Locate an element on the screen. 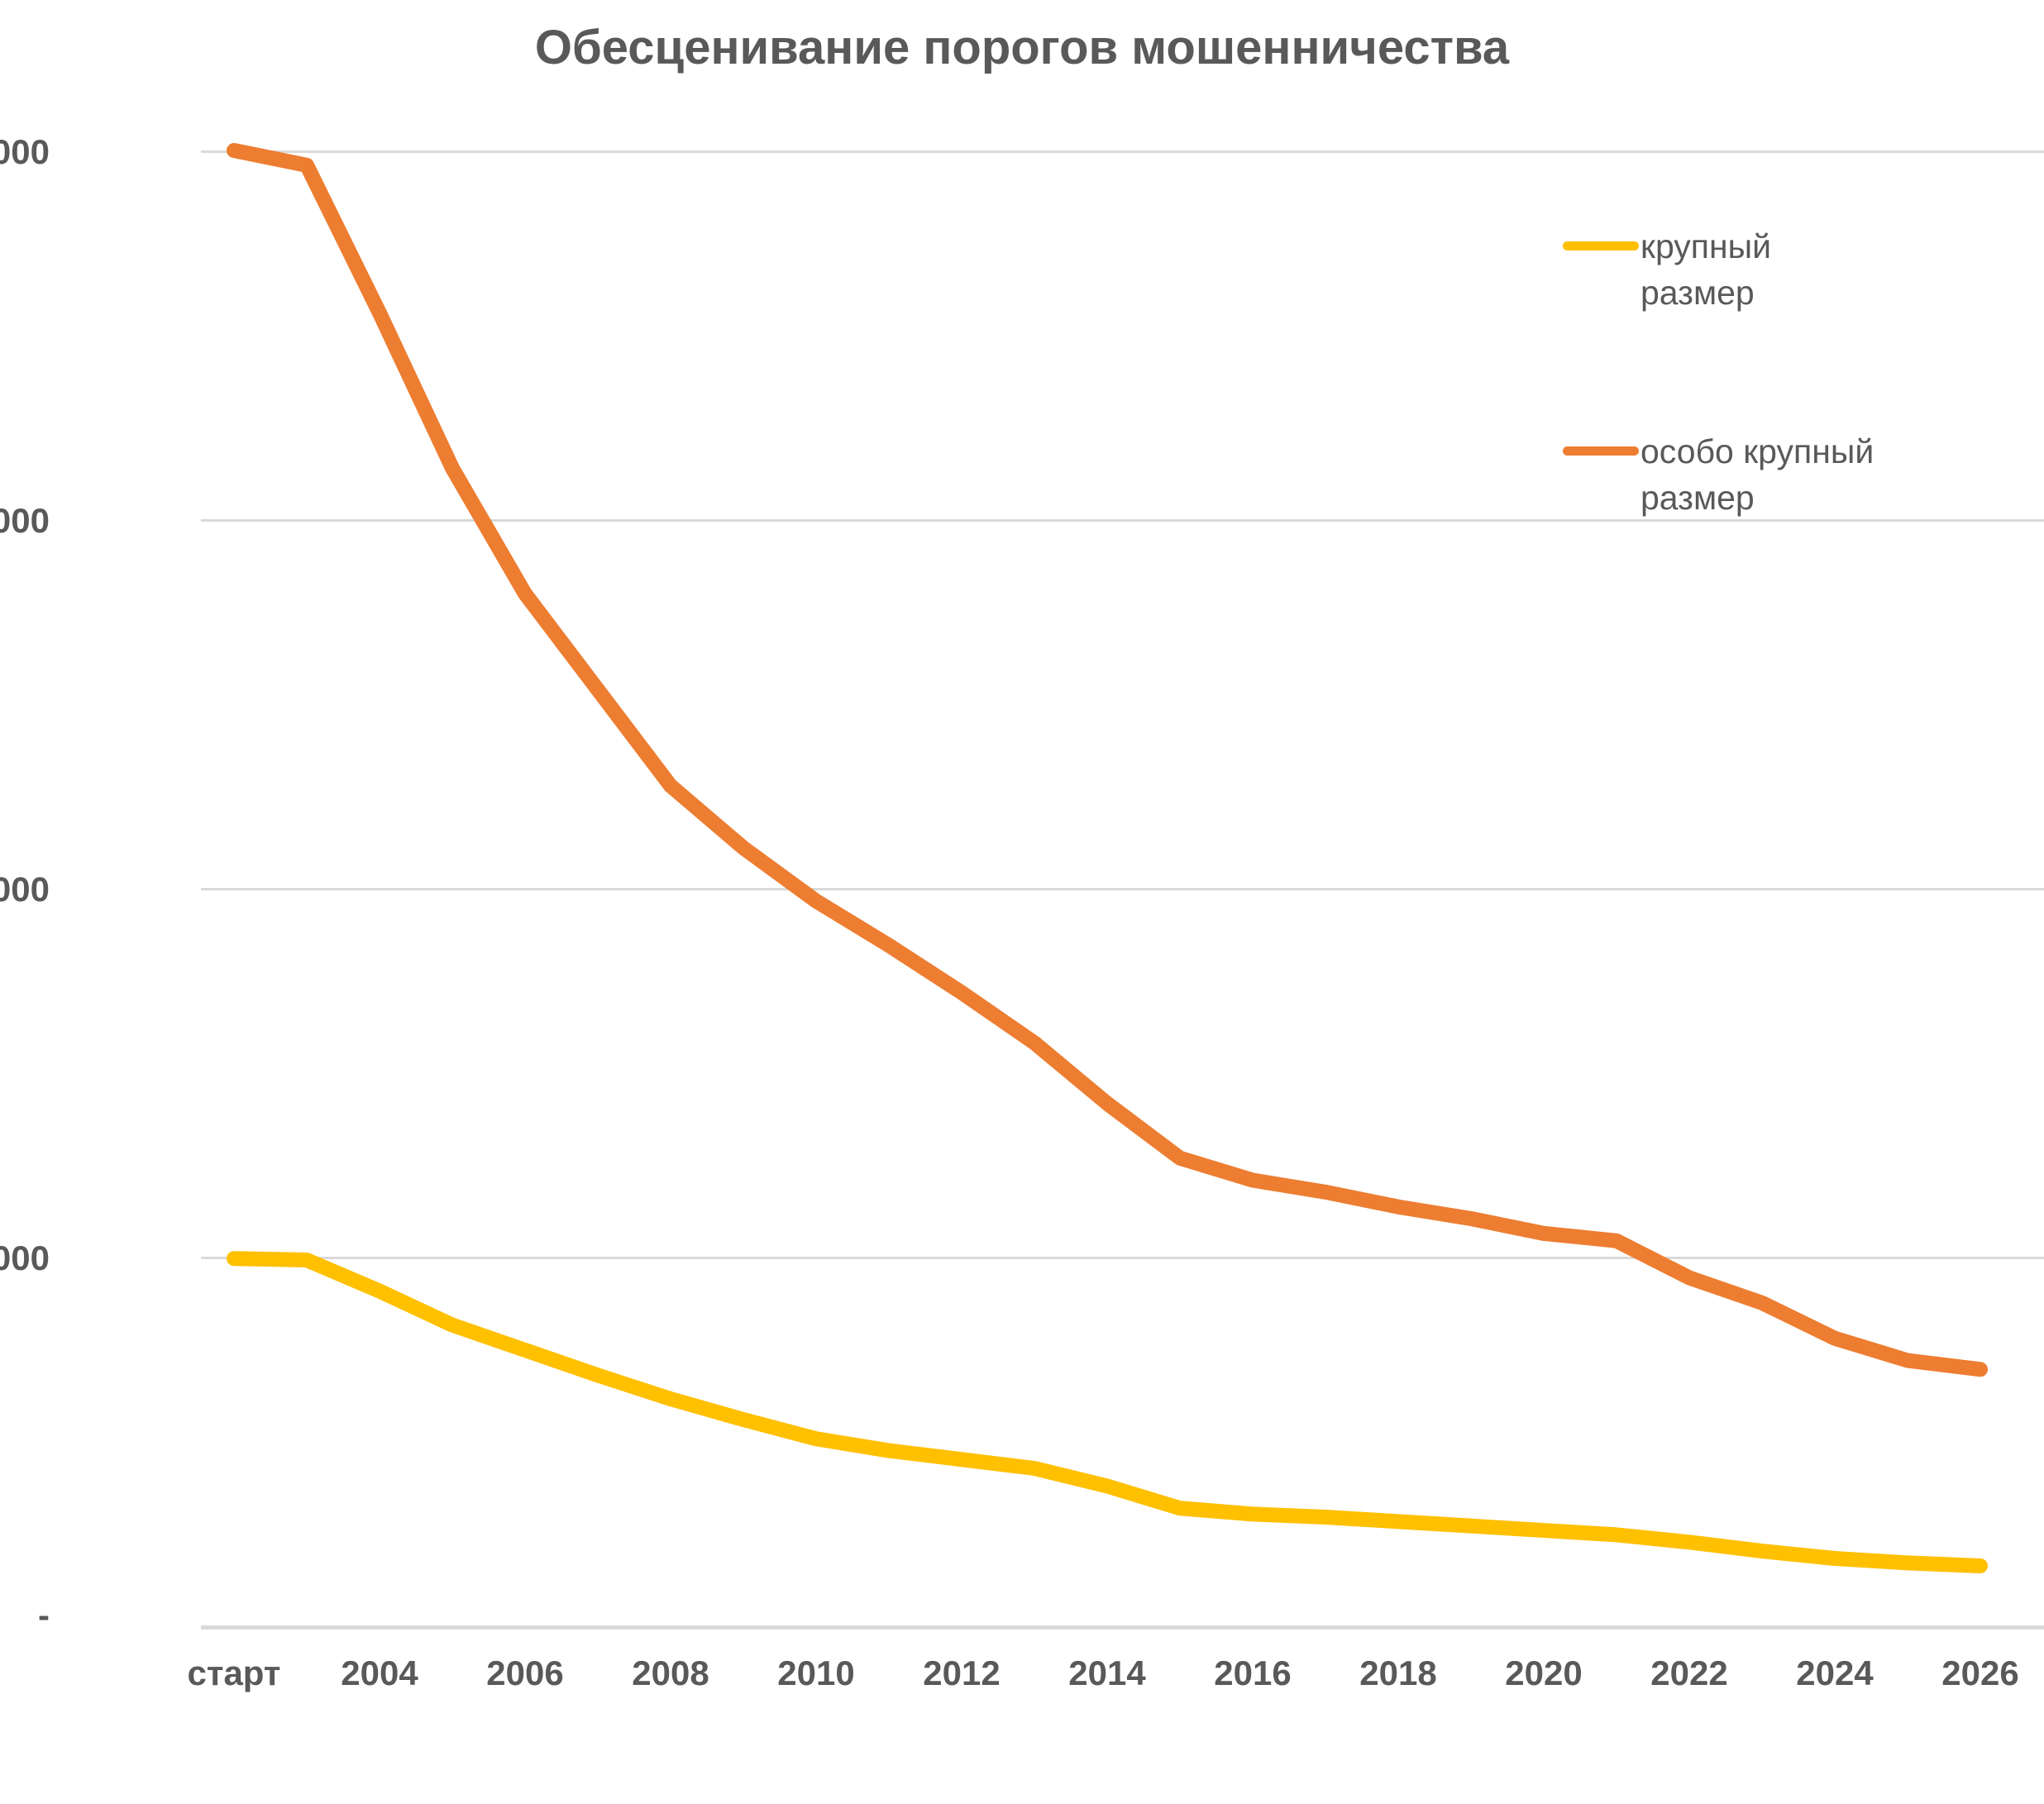 Image resolution: width=2044 pixels, height=1804 pixels. legend-item-krupnyy-razmer: крупный размер is located at coordinates (1726, 269).